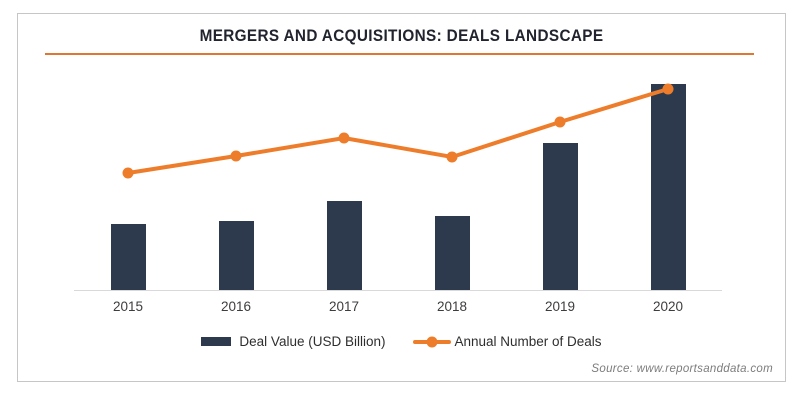 The image size is (800, 400). I want to click on line-point-2019, so click(560, 122).